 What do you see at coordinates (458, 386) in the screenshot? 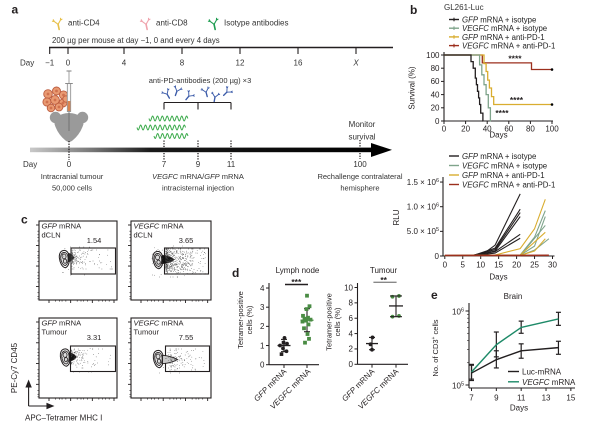
I see `svg-text: 105` at bounding box center [458, 386].